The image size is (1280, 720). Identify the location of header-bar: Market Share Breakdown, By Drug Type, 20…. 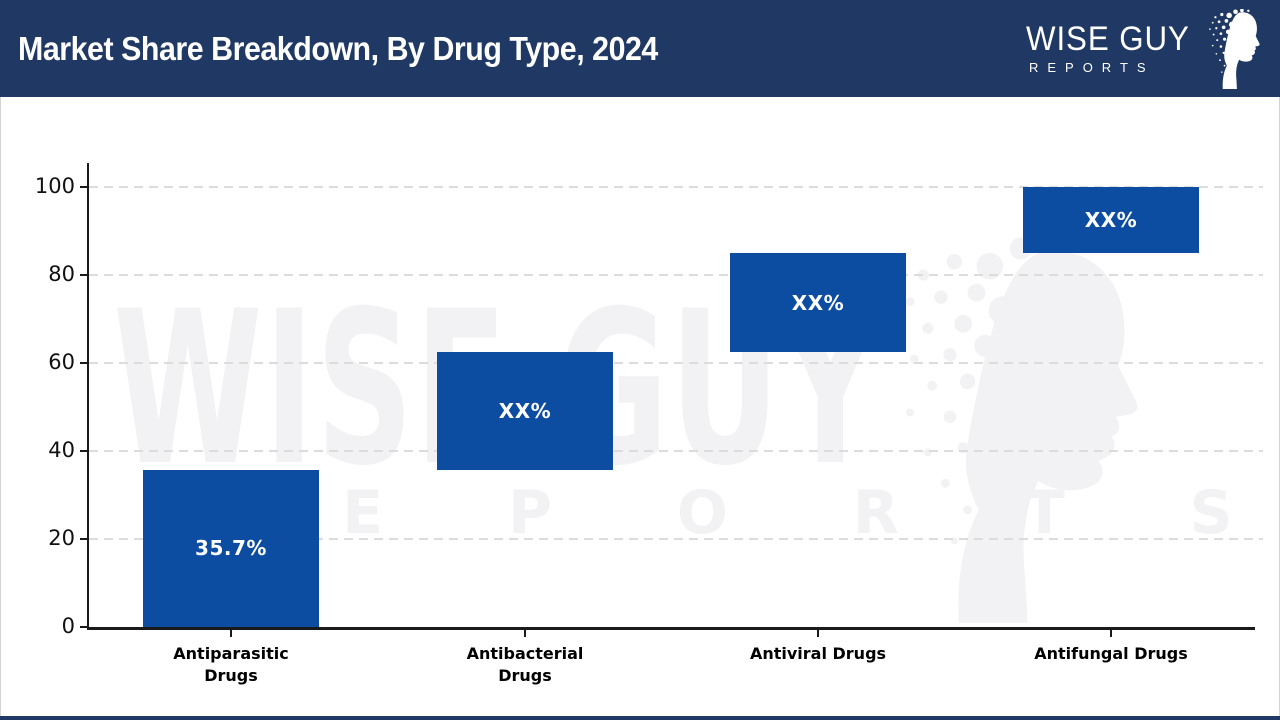
(640, 48).